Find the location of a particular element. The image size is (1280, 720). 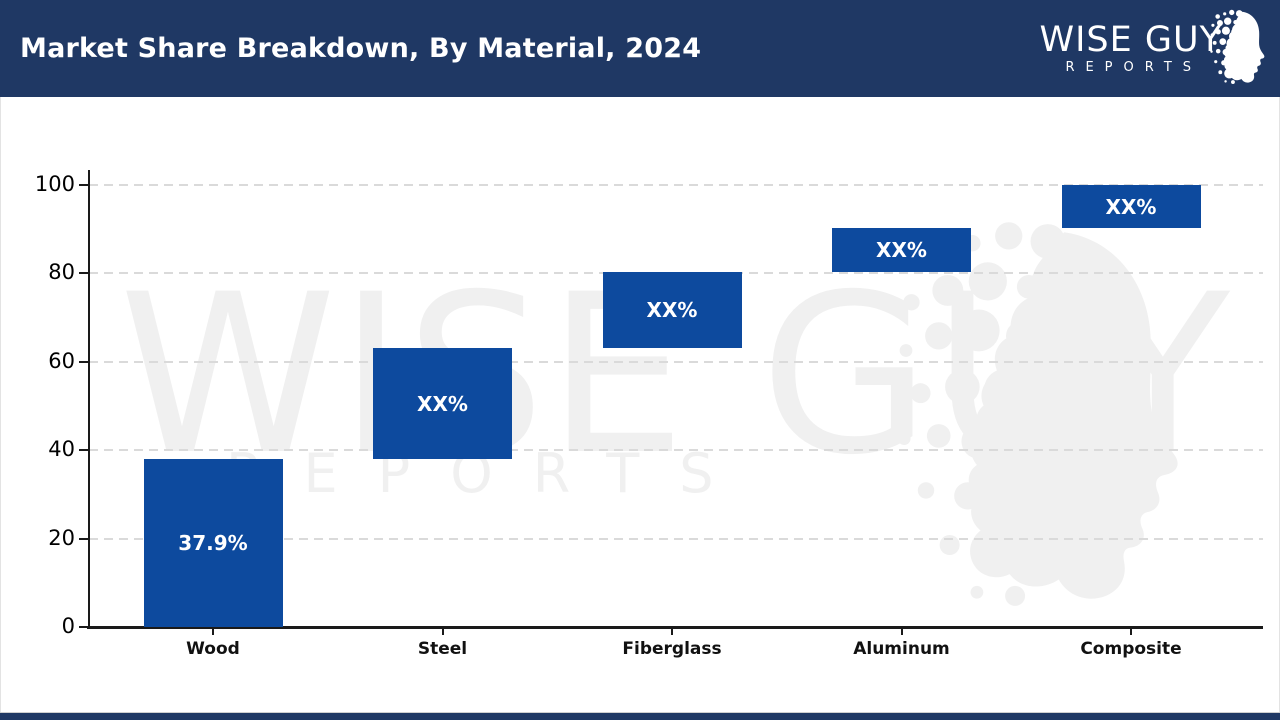

brand-wordmark: WISE GUY REPORTS is located at coordinates (1130, 47).